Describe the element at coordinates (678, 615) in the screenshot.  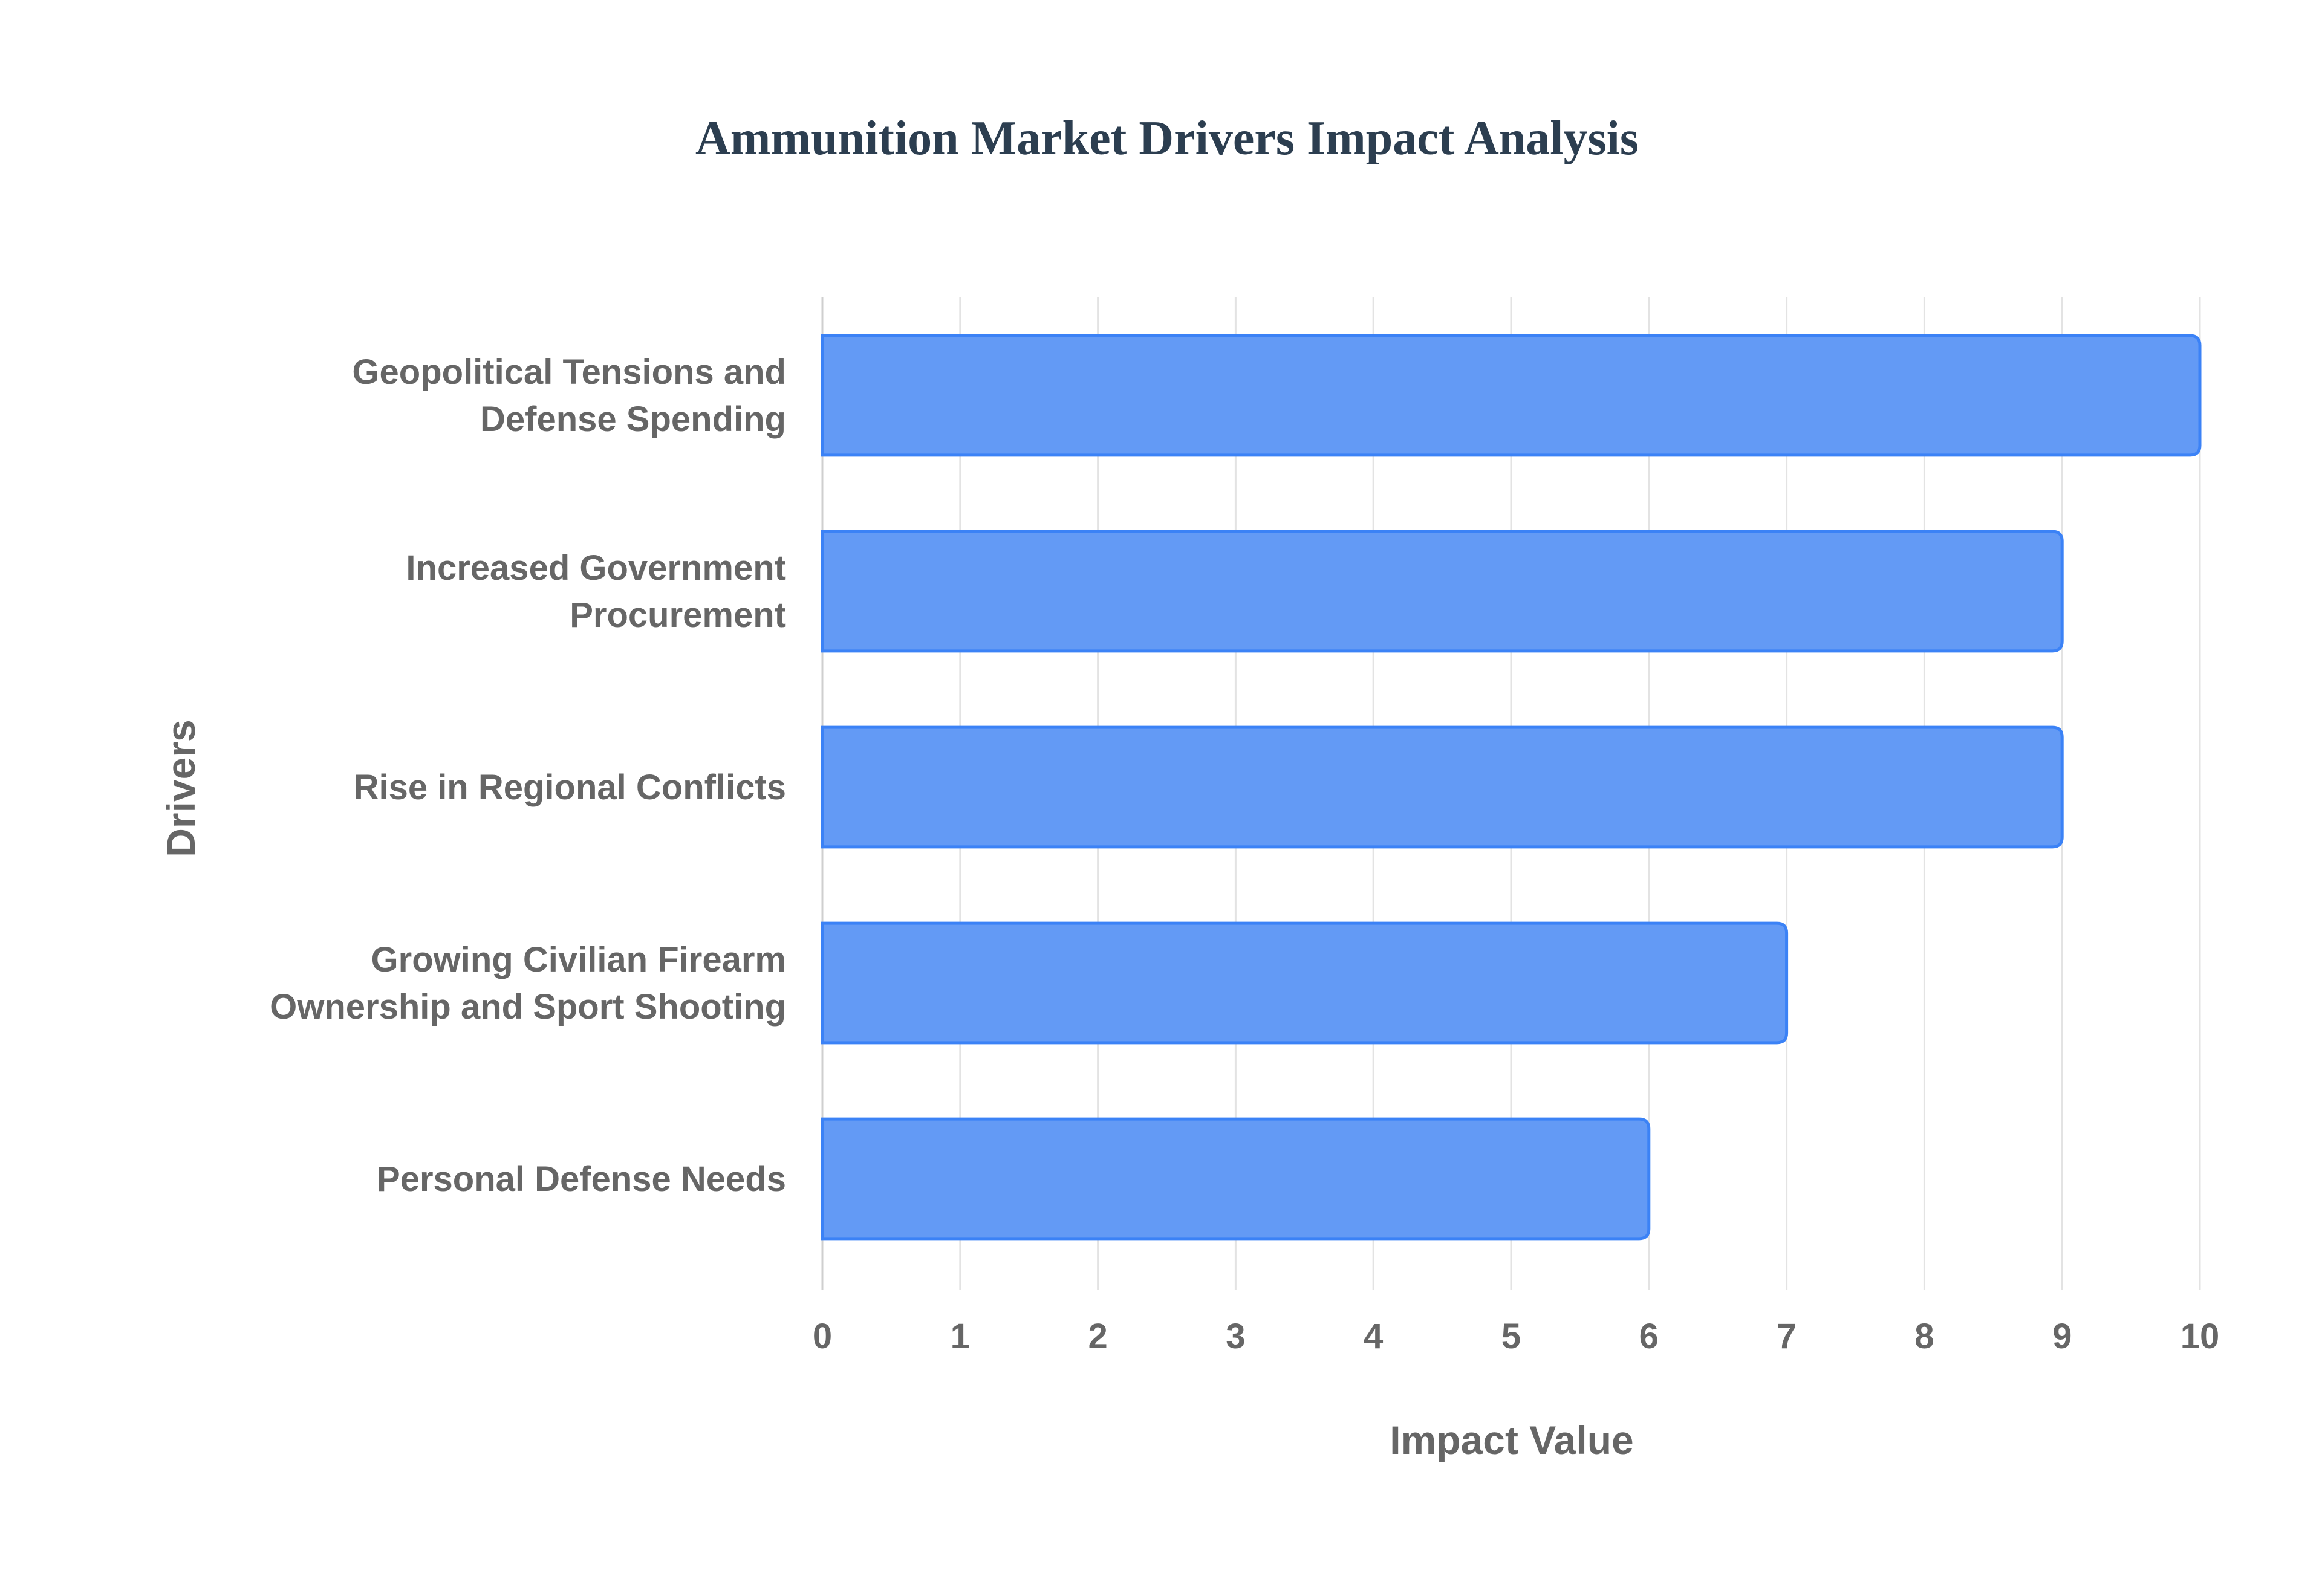
I see `y-tick-label: Procurement` at that location.